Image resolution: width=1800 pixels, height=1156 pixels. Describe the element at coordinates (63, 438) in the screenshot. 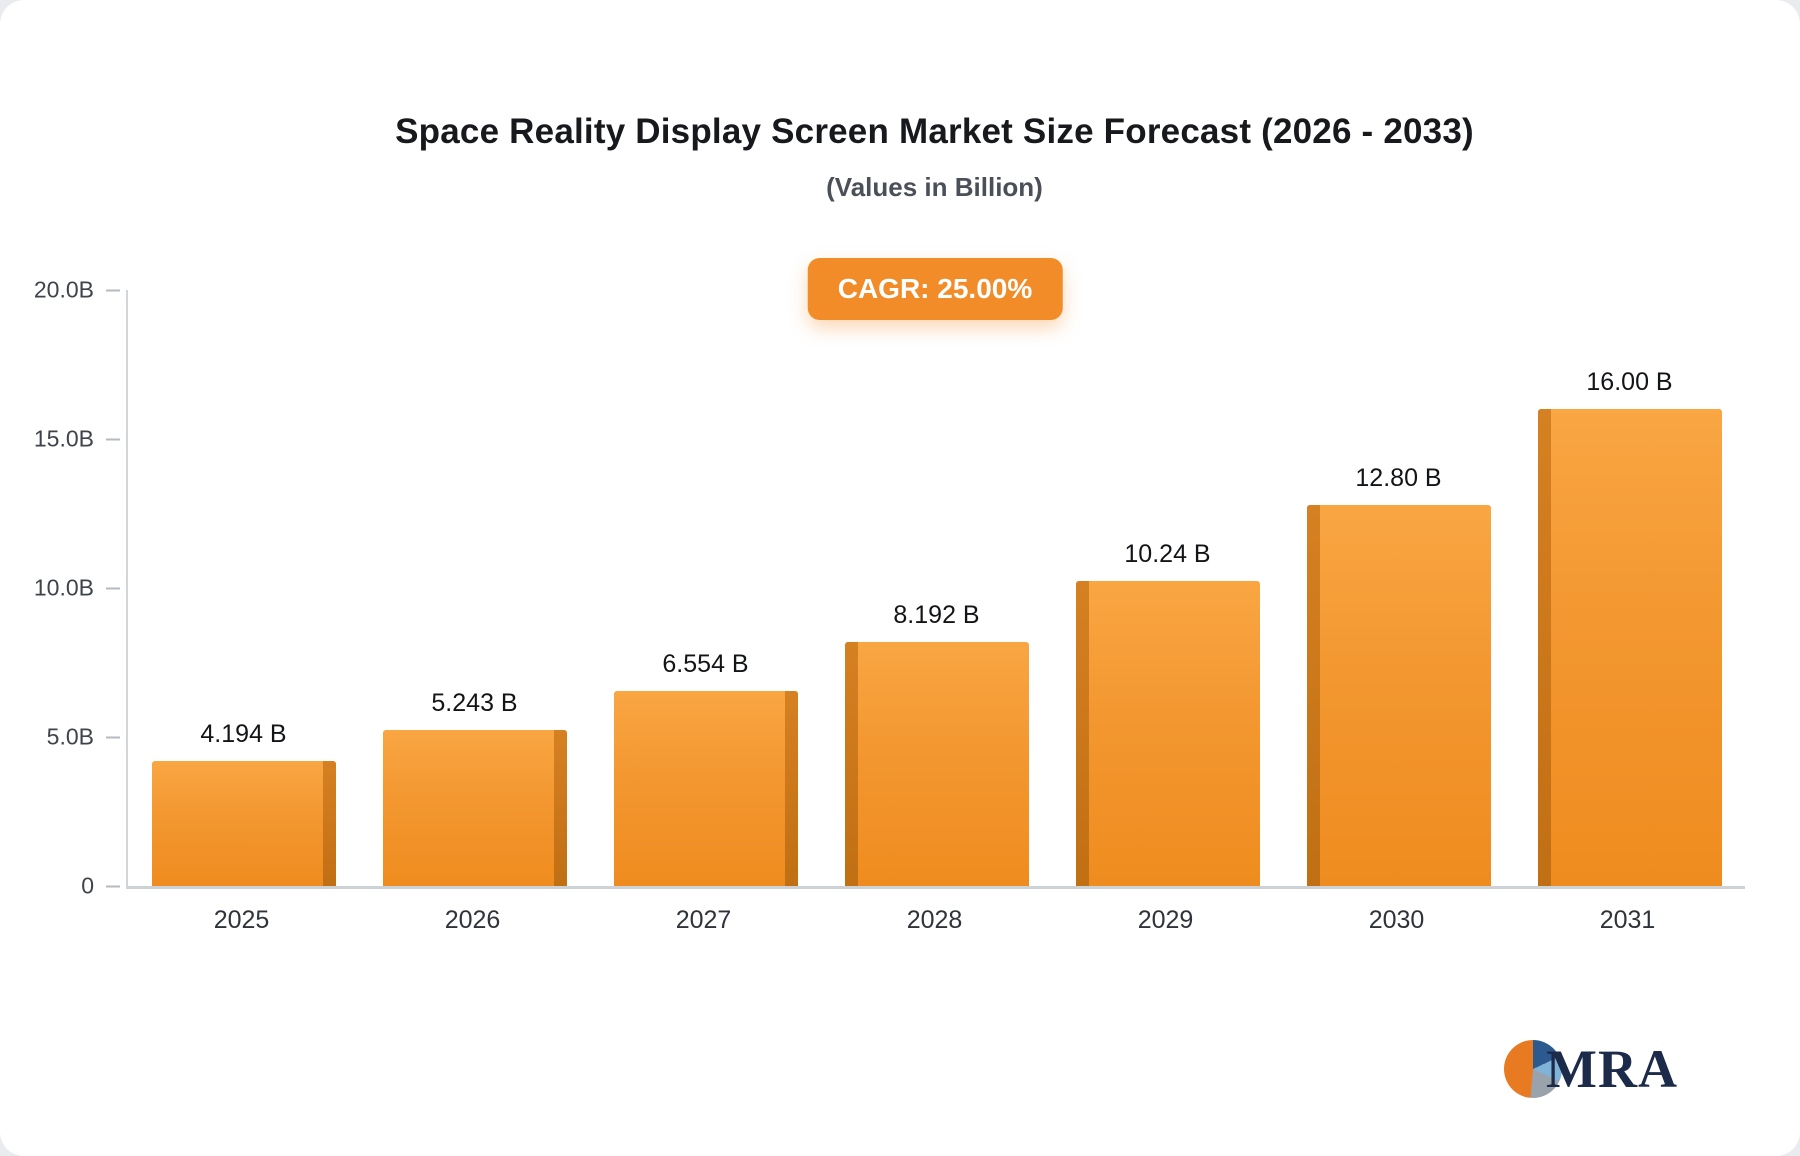

I see `y-tick-label: 15.0B` at that location.